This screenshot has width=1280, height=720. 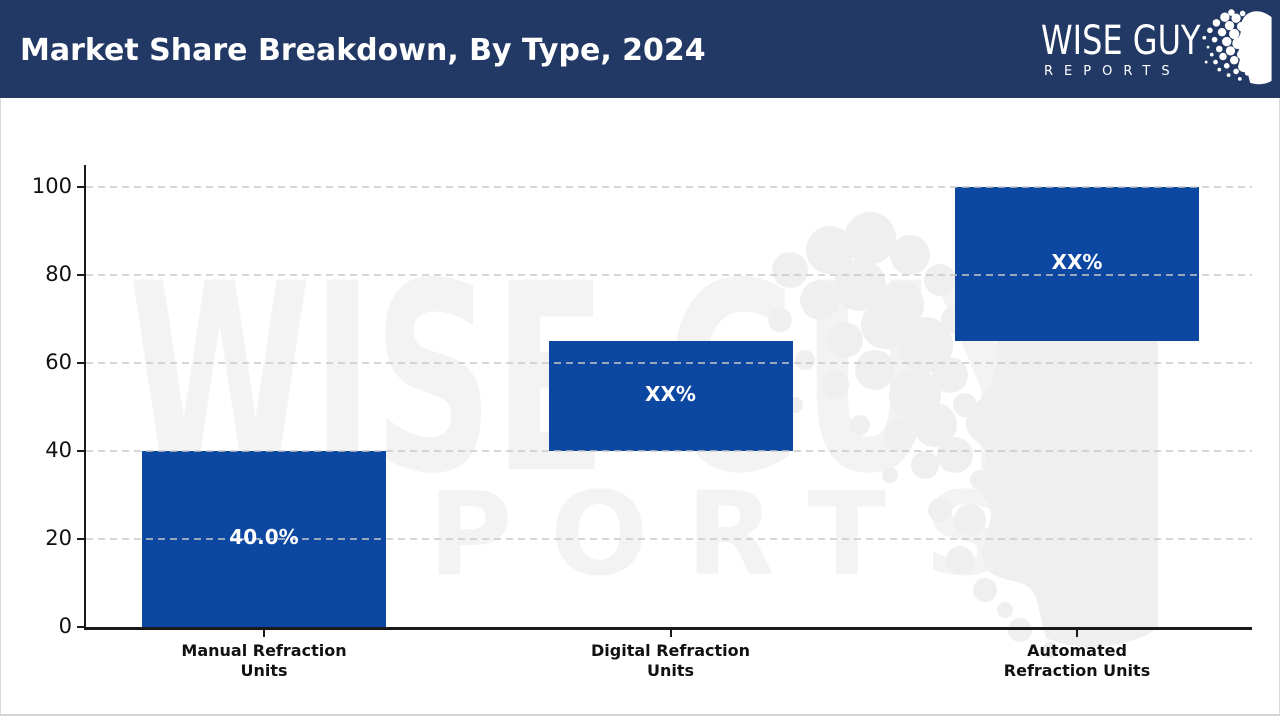 I want to click on y-tick-label-40: 40, so click(x=58, y=450).